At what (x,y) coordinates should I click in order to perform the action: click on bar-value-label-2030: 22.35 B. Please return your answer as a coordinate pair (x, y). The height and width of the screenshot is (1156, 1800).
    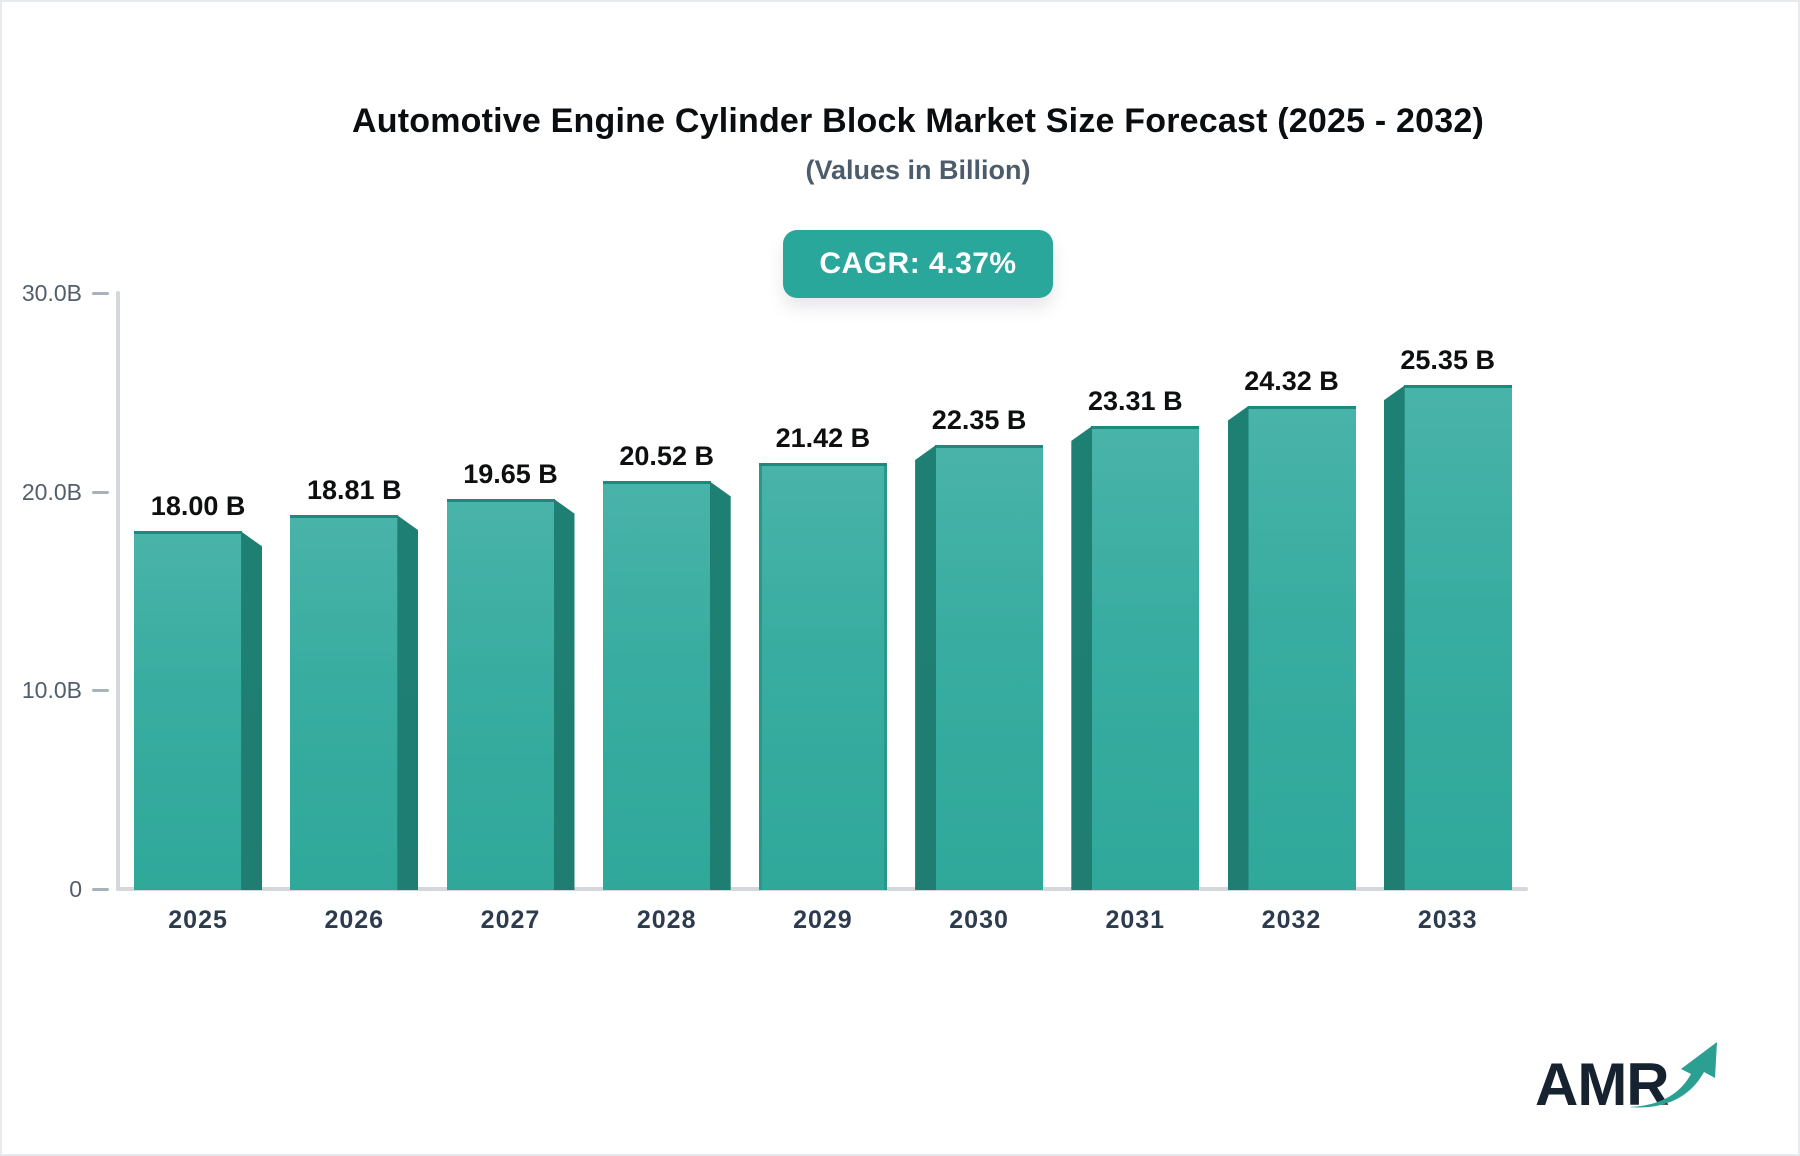
    Looking at the image, I should click on (979, 419).